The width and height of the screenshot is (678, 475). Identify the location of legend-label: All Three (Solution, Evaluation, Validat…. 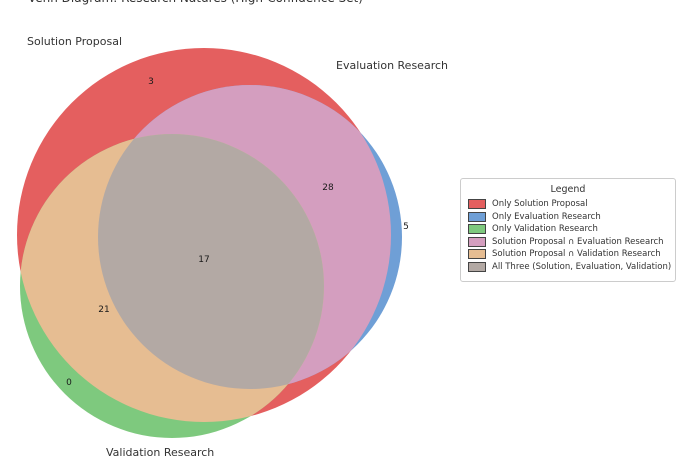
(582, 266).